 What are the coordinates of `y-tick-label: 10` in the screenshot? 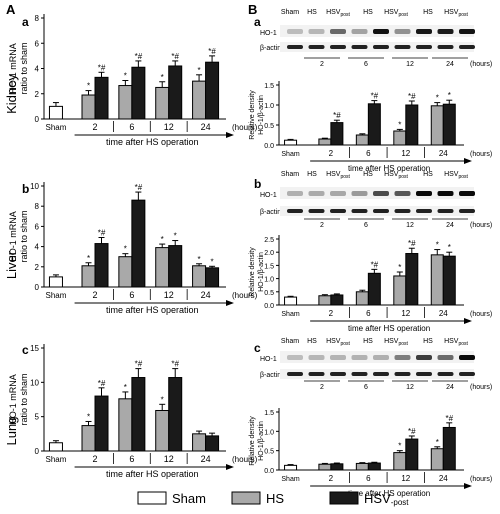 It's located at (34, 382).